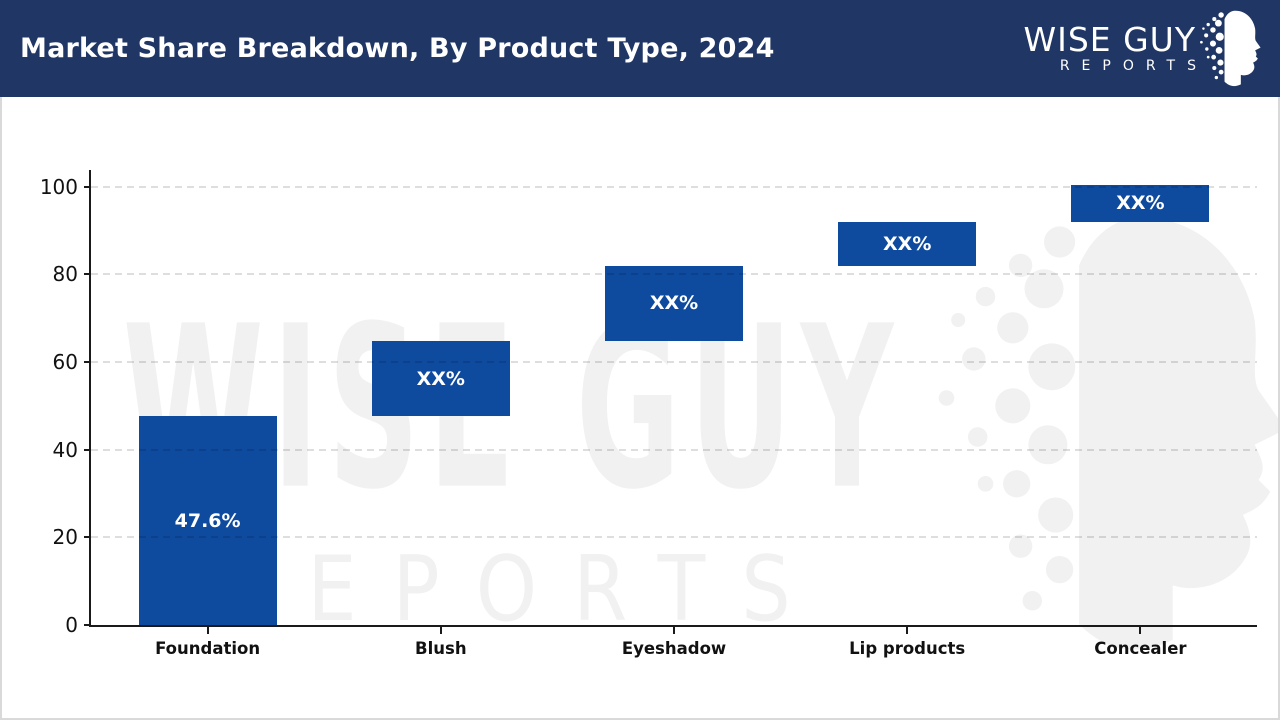 This screenshot has width=1280, height=720. What do you see at coordinates (1109, 39) in the screenshot?
I see `logo-wordmark-line1: WISE GUY` at bounding box center [1109, 39].